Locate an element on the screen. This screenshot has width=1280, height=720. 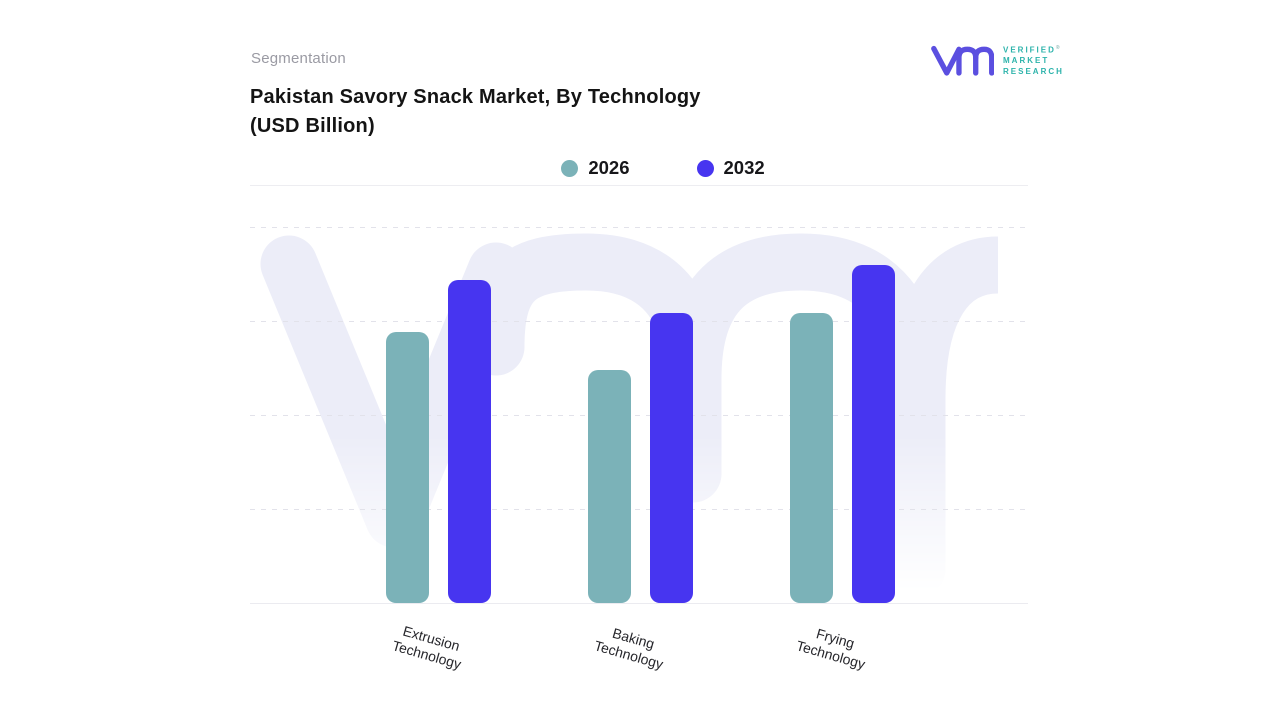
bar-extrusion-technology-2026 is located at coordinates (407, 467).